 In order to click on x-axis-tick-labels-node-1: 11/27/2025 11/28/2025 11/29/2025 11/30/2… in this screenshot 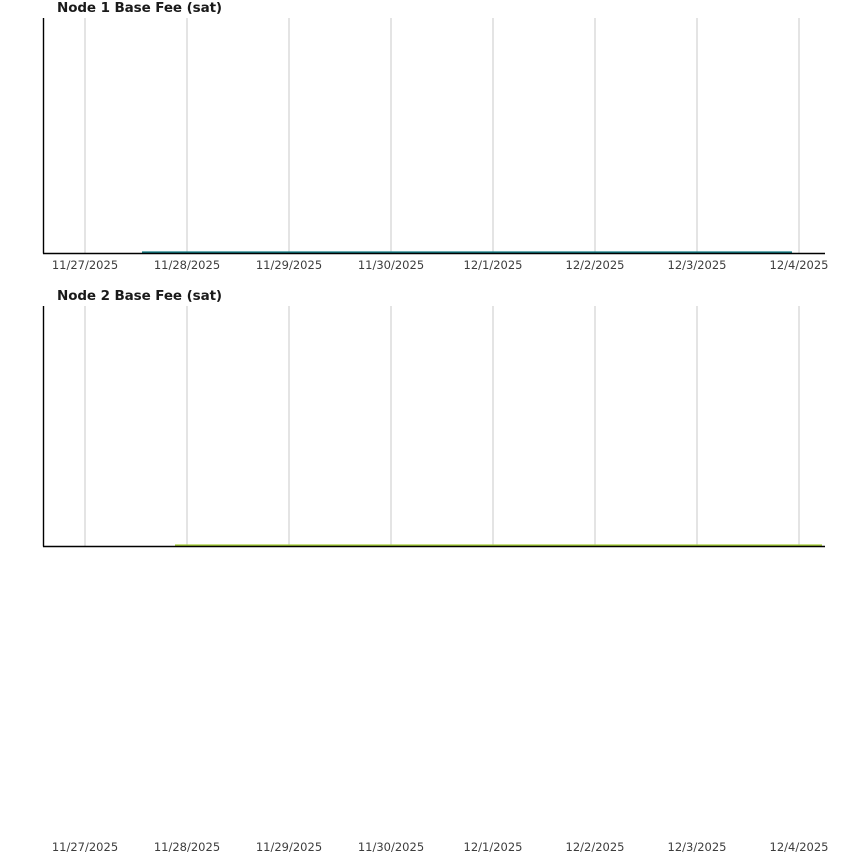, I will do `click(430, 267)`.